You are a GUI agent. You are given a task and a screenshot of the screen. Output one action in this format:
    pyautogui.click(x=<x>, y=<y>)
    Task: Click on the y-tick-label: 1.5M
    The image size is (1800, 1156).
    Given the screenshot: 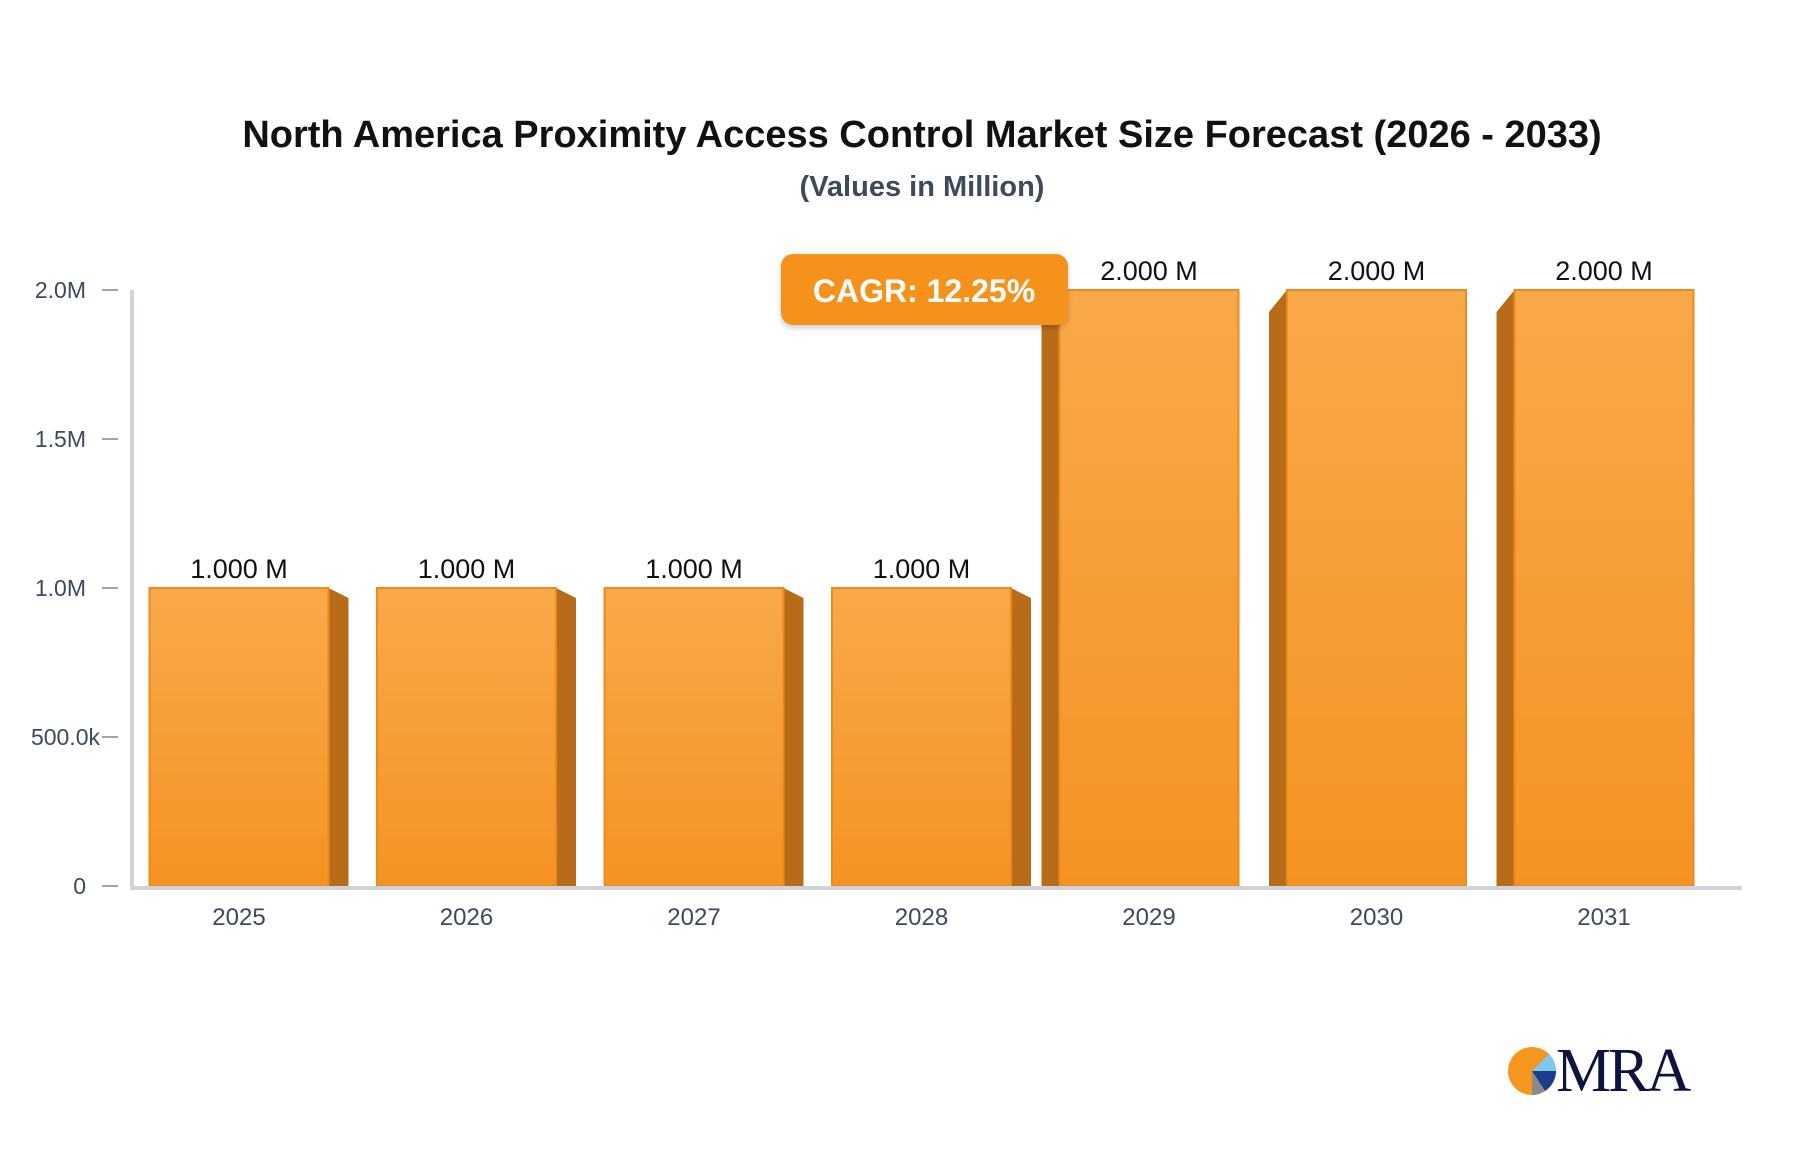 What is the action you would take?
    pyautogui.click(x=60, y=439)
    